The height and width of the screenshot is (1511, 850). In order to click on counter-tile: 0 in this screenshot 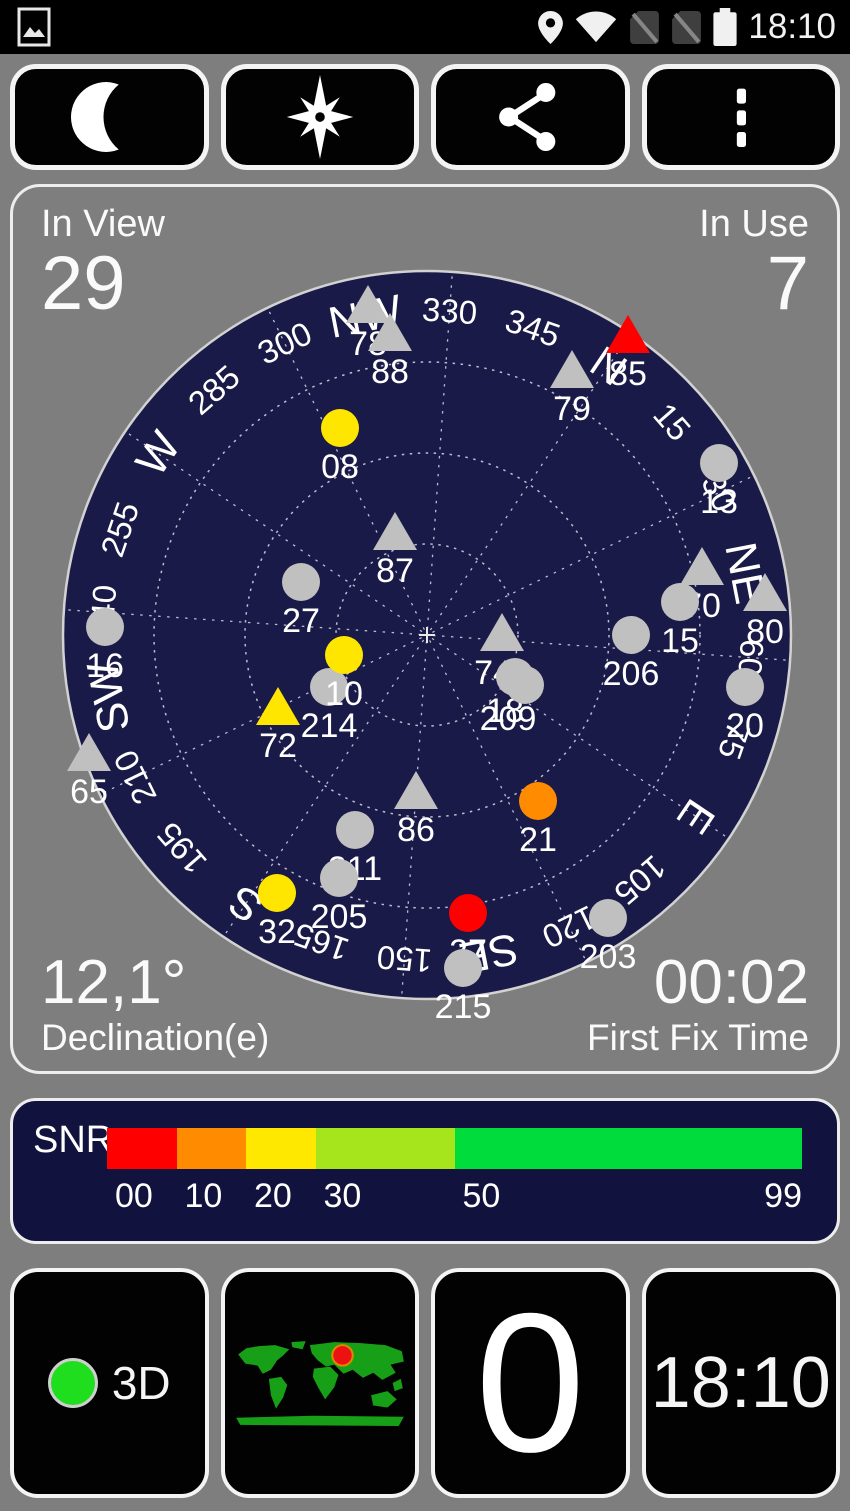, I will do `click(530, 1383)`.